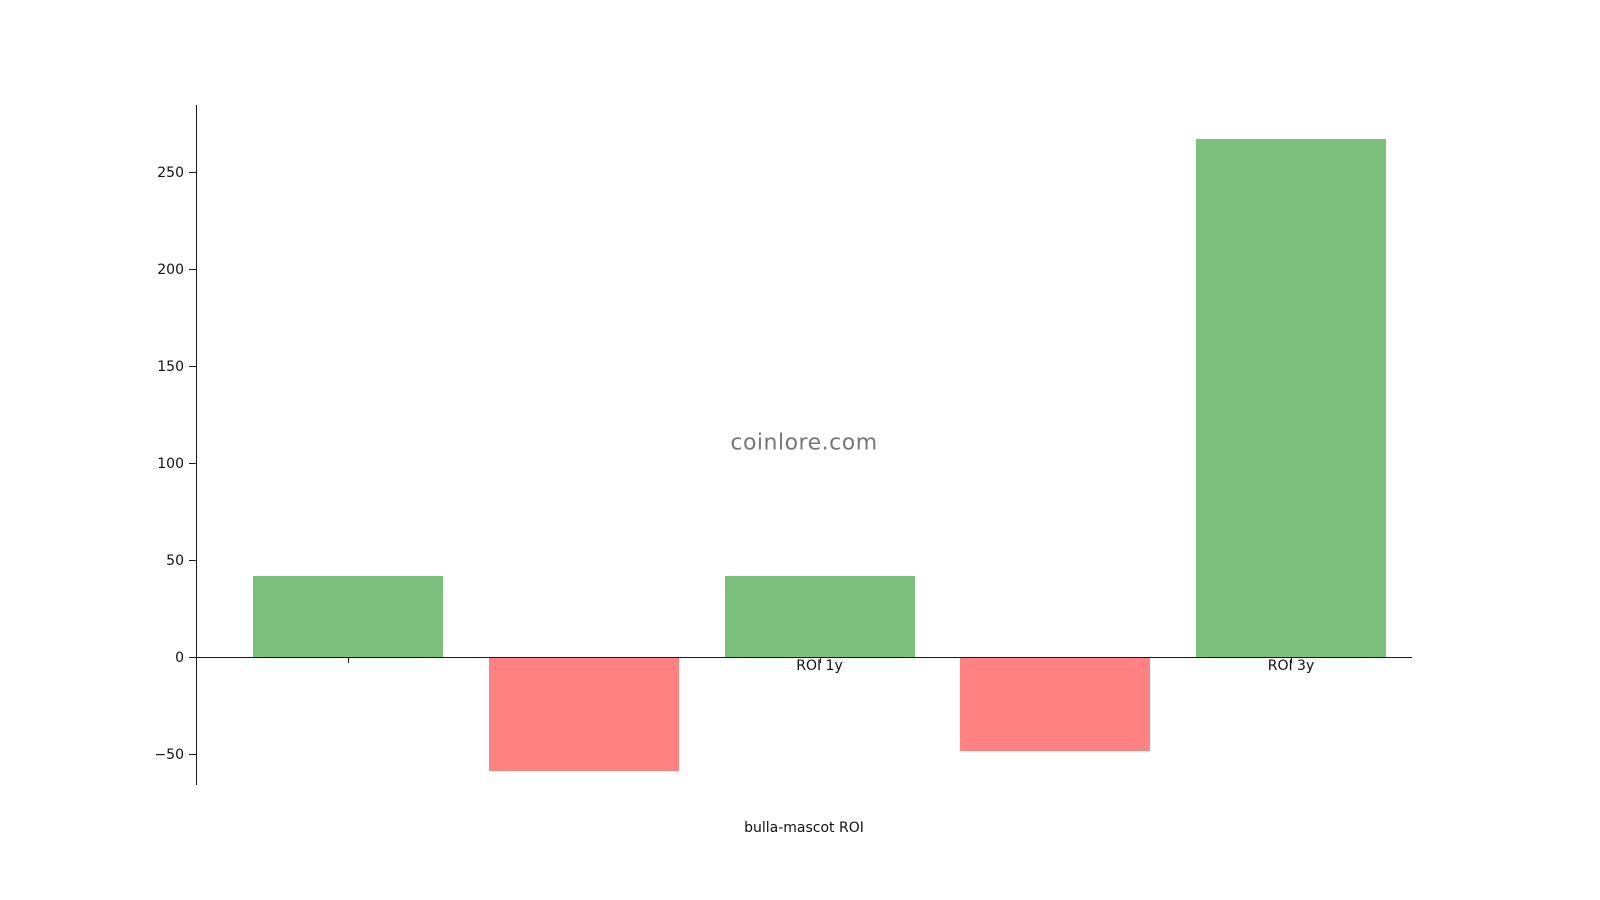 This screenshot has height=900, width=1600. Describe the element at coordinates (196, 445) in the screenshot. I see `y-axis-line` at that location.